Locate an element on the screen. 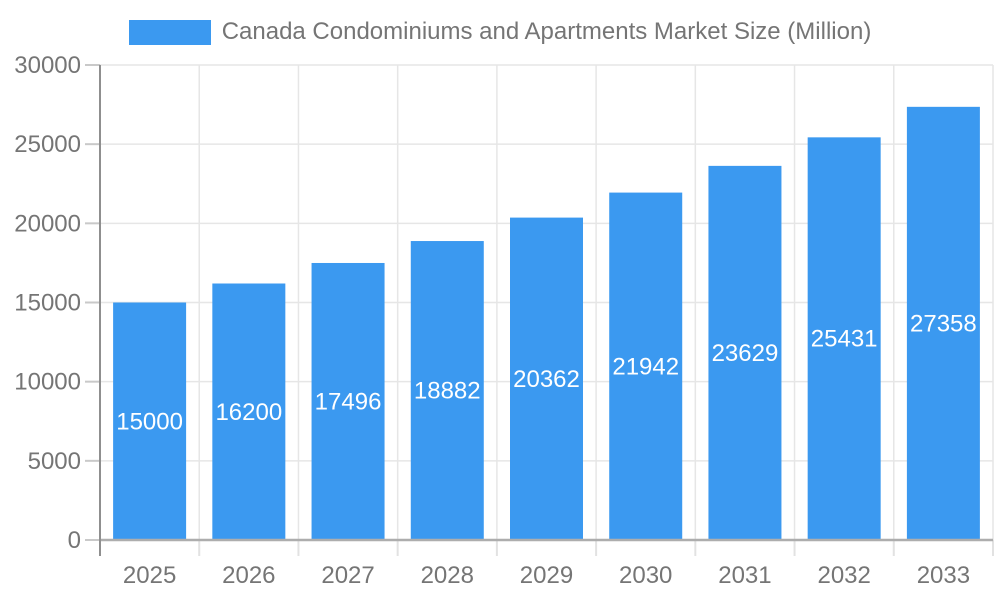 This screenshot has width=1000, height=600. y-tick-label: 20000 is located at coordinates (47, 223).